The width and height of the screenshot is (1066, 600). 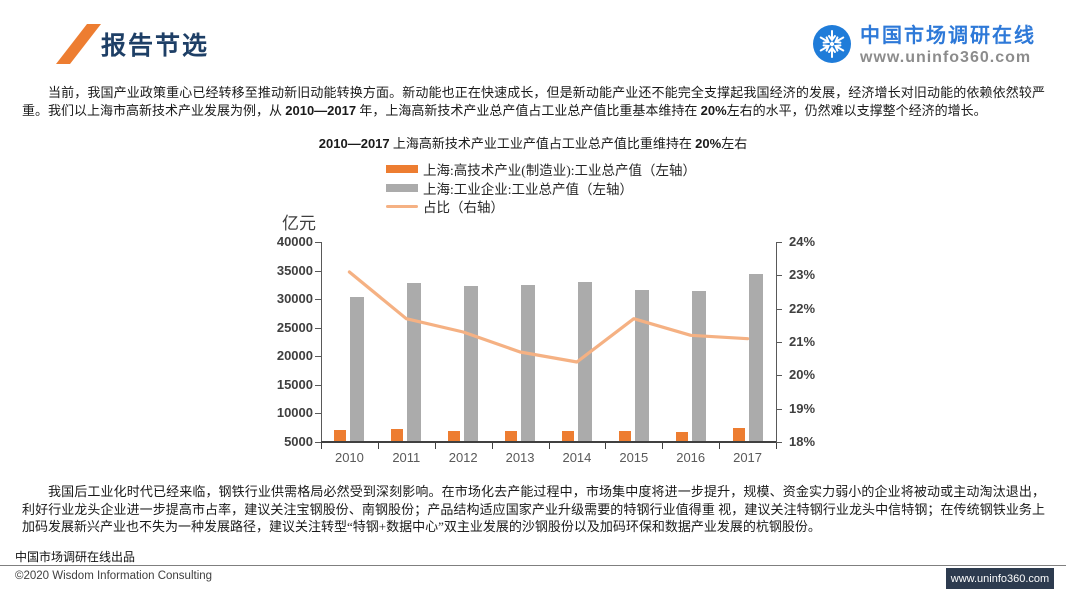 What do you see at coordinates (294, 270) in the screenshot?
I see `y-axis-tick-label: 35000` at bounding box center [294, 270].